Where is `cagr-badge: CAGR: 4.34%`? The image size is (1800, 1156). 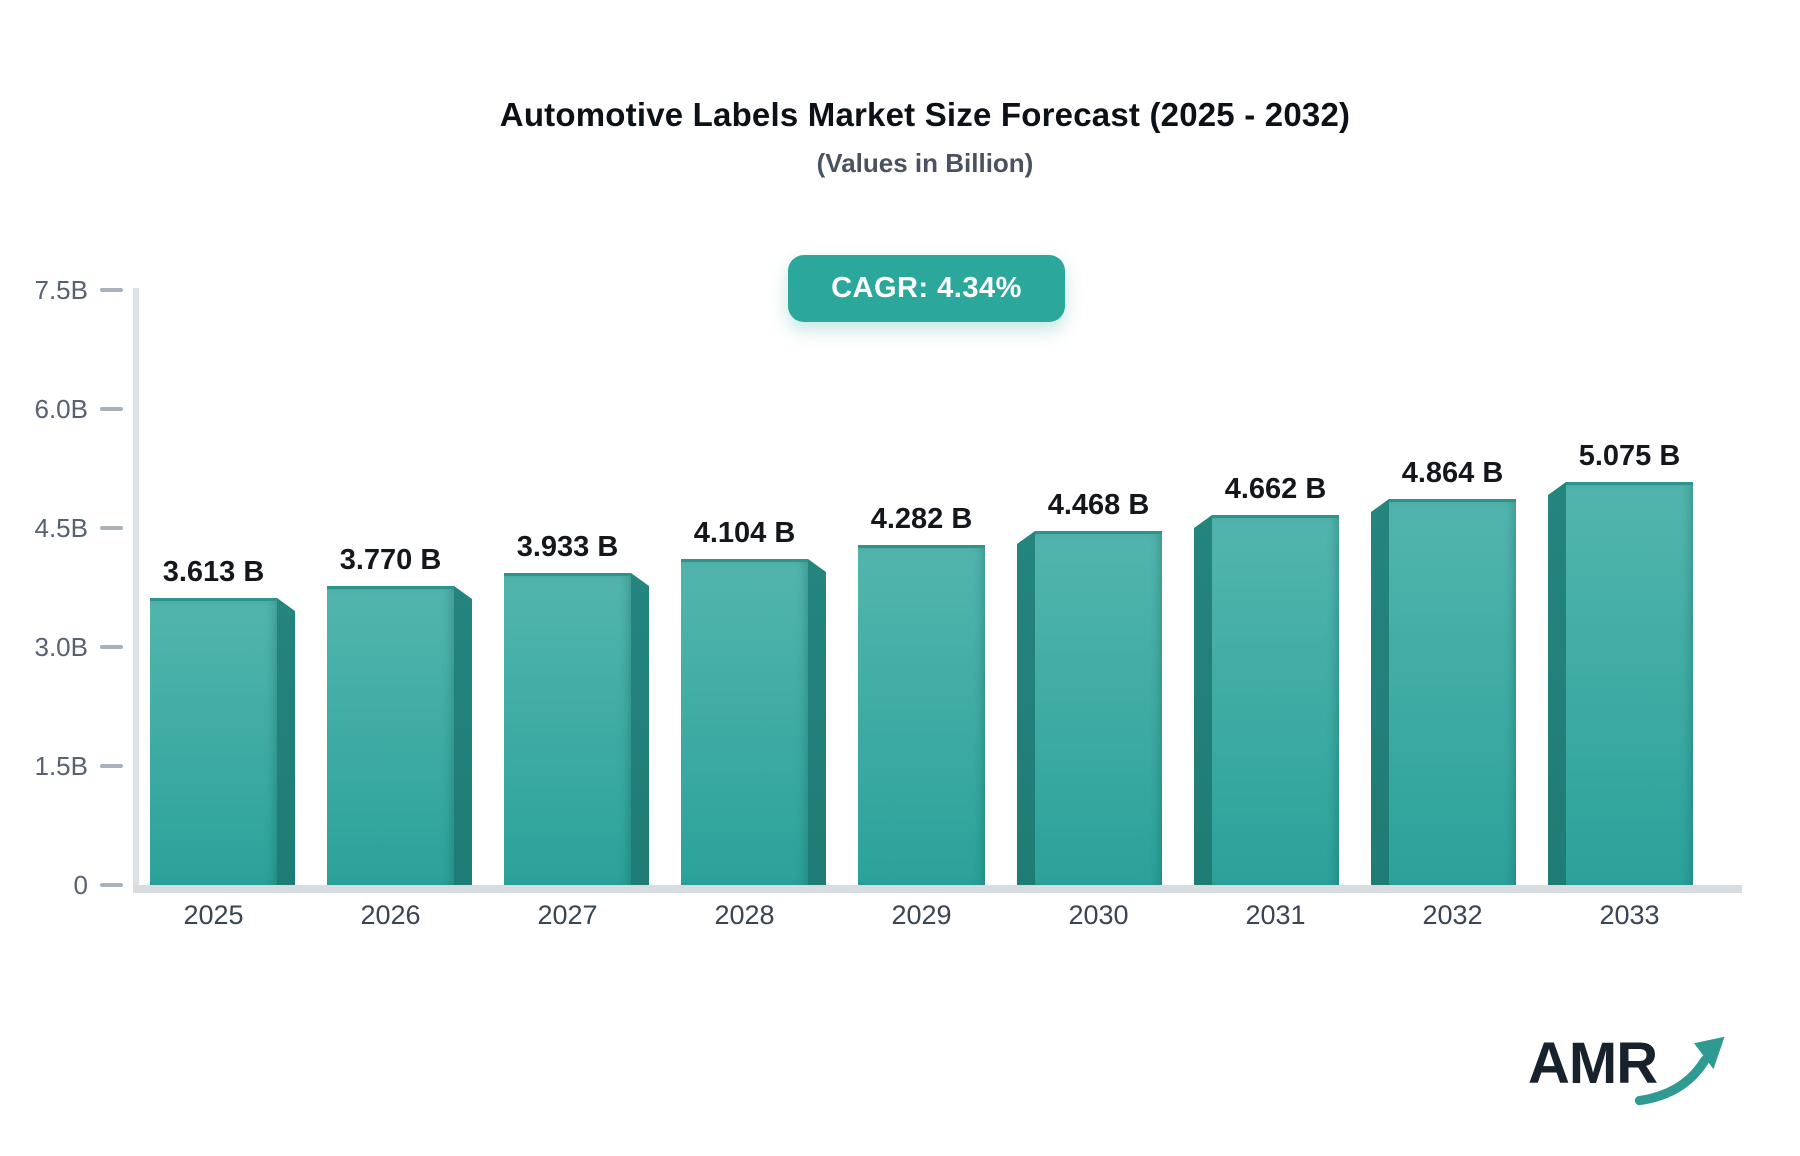 cagr-badge: CAGR: 4.34% is located at coordinates (926, 288).